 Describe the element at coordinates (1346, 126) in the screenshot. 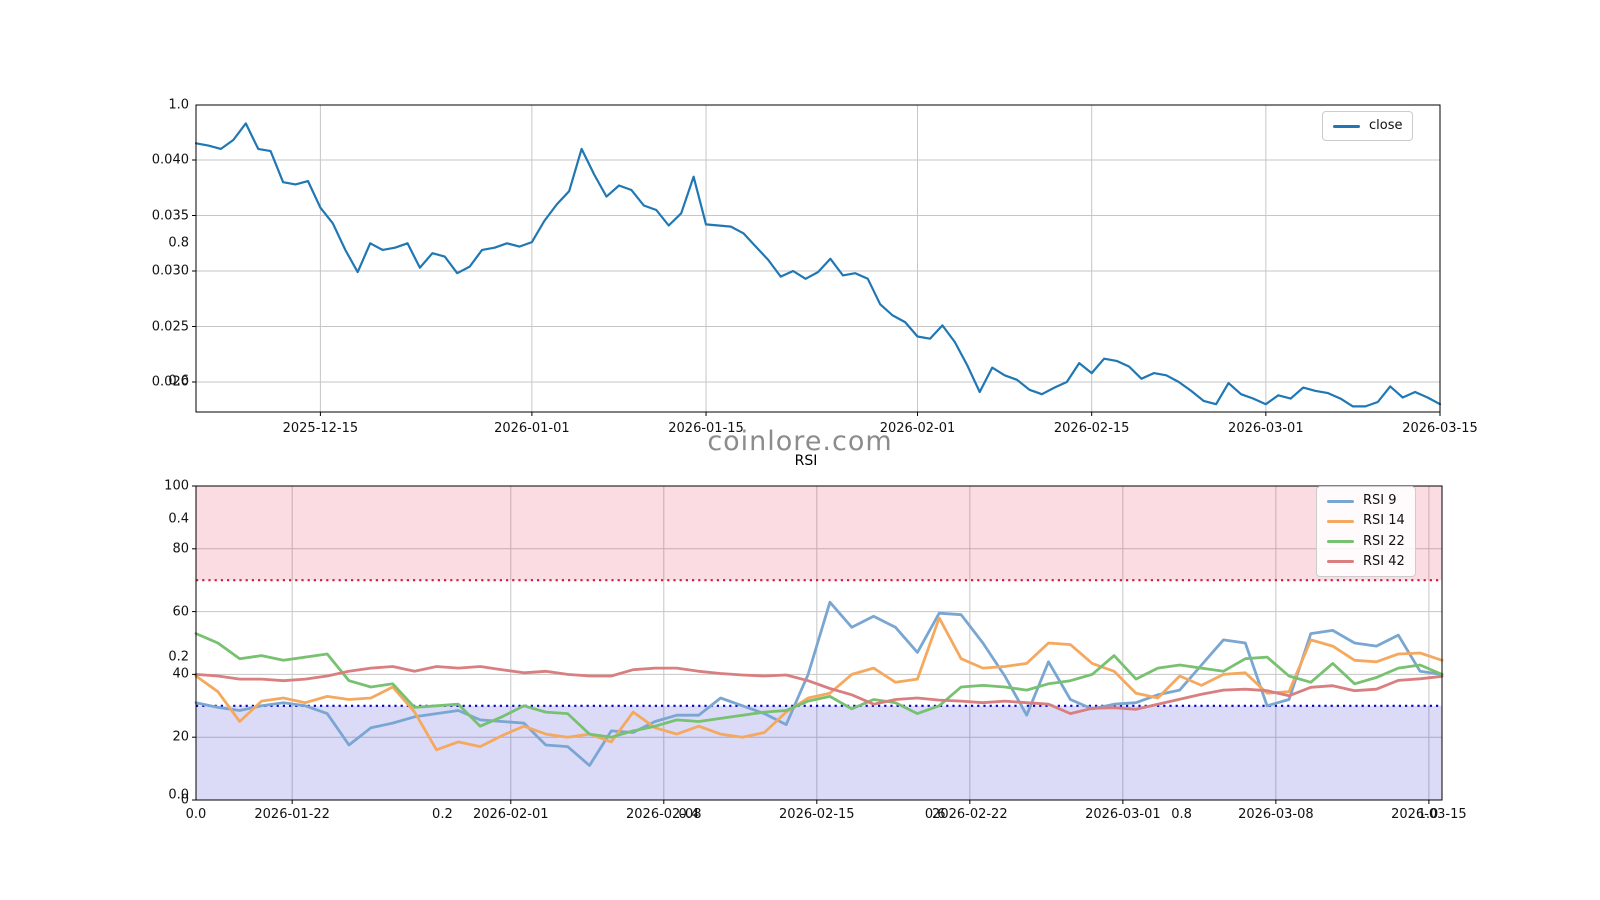

I see `close-line-swatch` at that location.